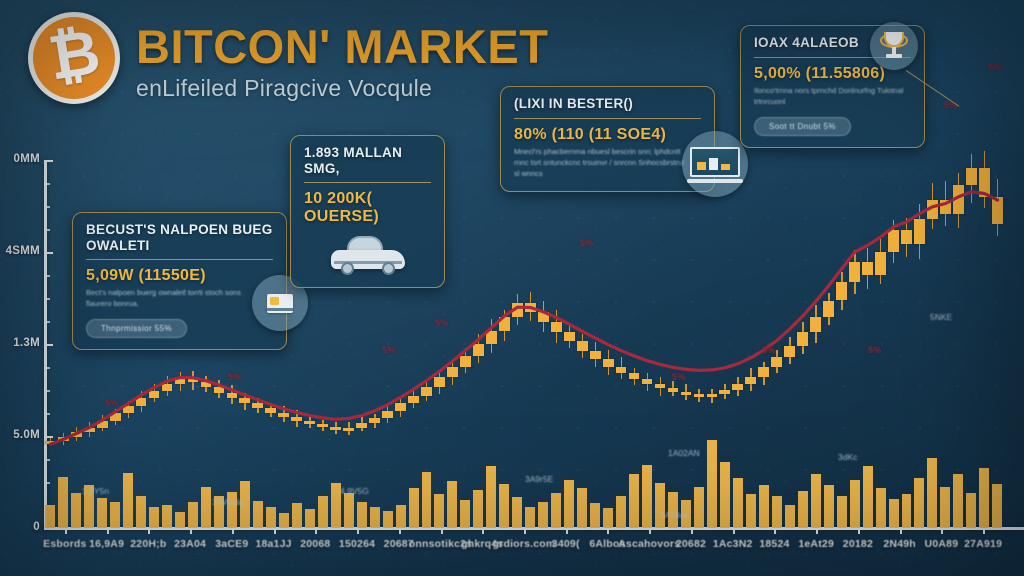  What do you see at coordinates (342, 46) in the screenshot?
I see `page-title: BITCON' MARKET` at bounding box center [342, 46].